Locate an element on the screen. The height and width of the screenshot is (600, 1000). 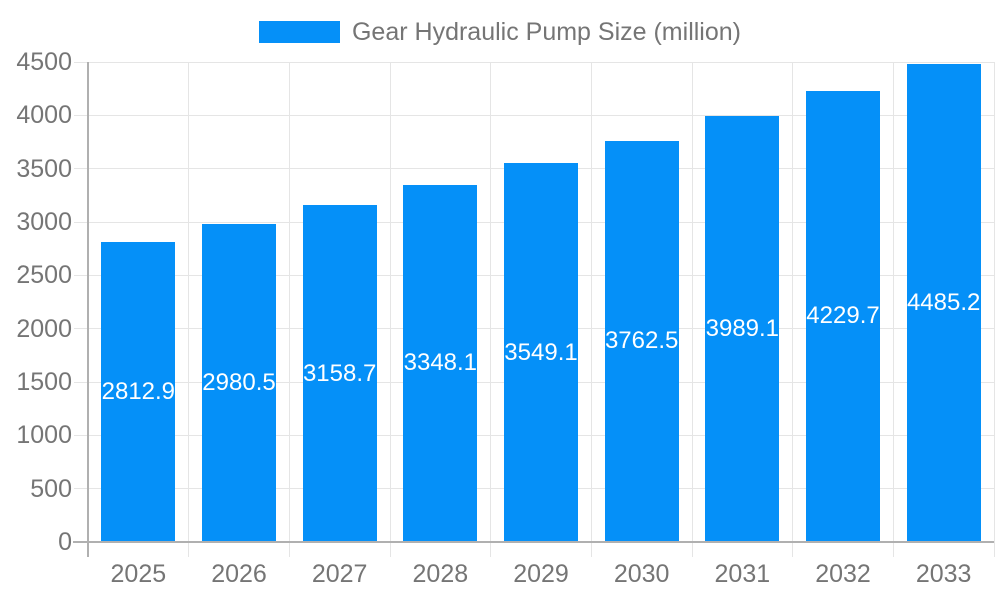
bar-value-label: 2812.9 is located at coordinates (138, 391).